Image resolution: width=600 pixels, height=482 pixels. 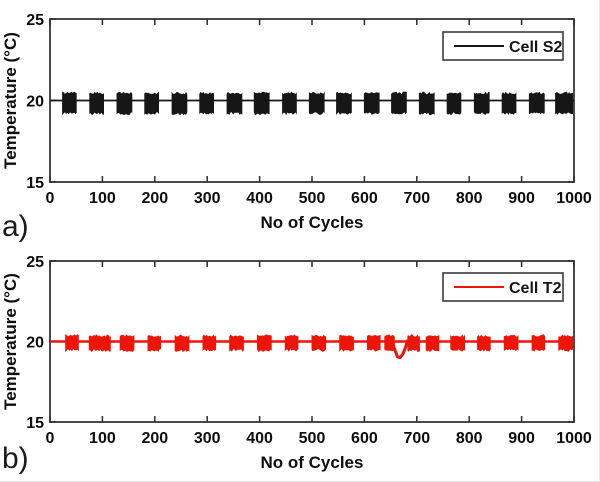 I want to click on legend-label: Cell S2, so click(x=535, y=47).